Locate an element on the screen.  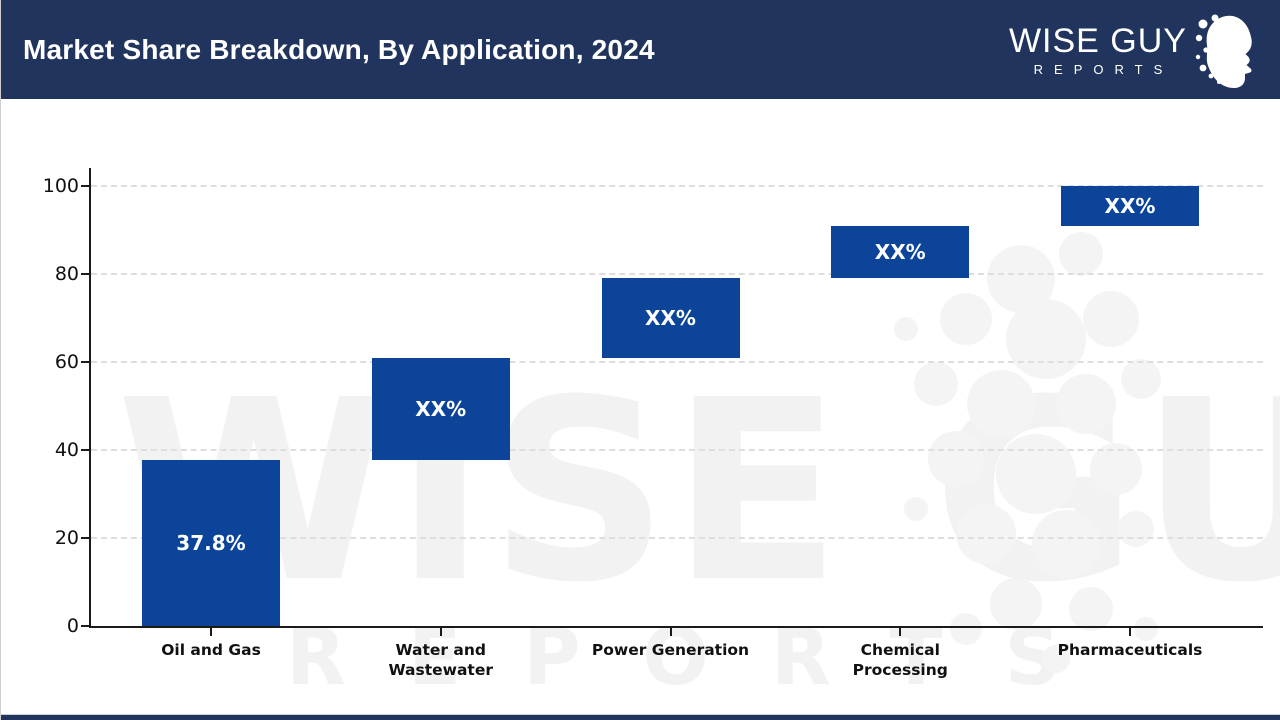
footer-divider is located at coordinates (640, 714).